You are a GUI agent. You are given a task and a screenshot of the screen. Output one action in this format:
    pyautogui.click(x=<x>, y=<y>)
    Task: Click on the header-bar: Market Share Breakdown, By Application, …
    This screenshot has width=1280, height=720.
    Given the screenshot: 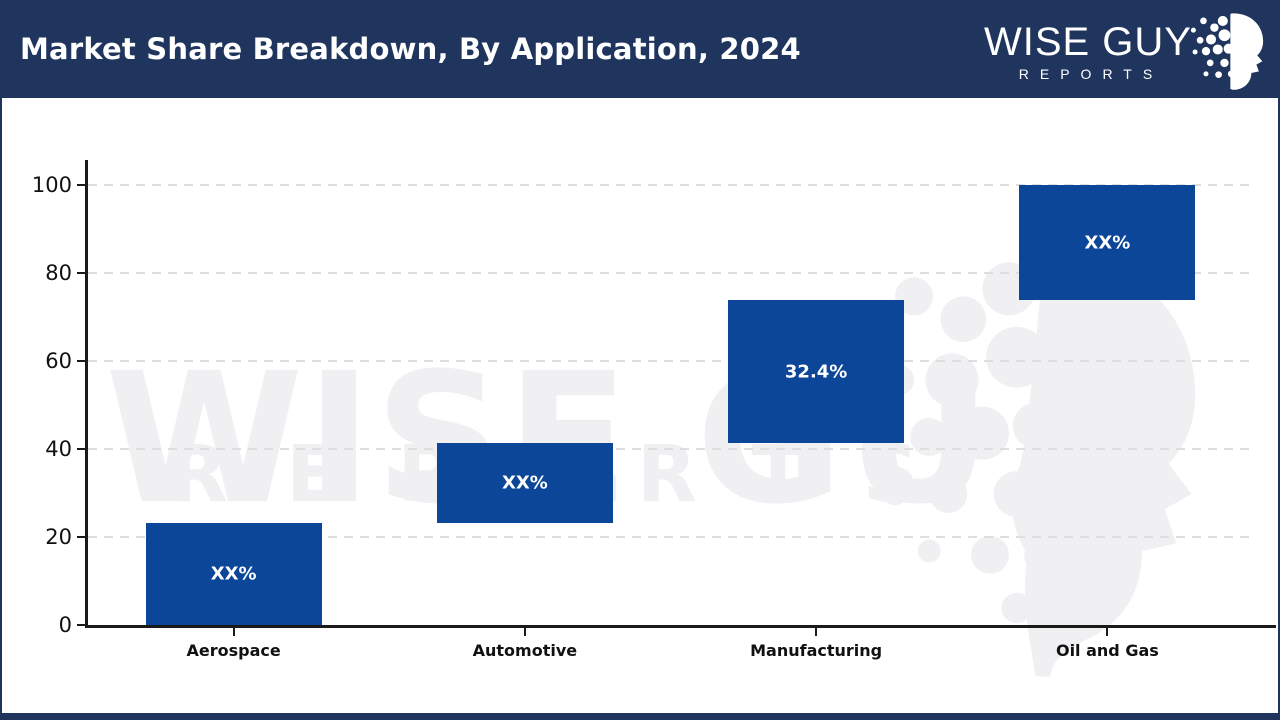 What is the action you would take?
    pyautogui.click(x=640, y=49)
    